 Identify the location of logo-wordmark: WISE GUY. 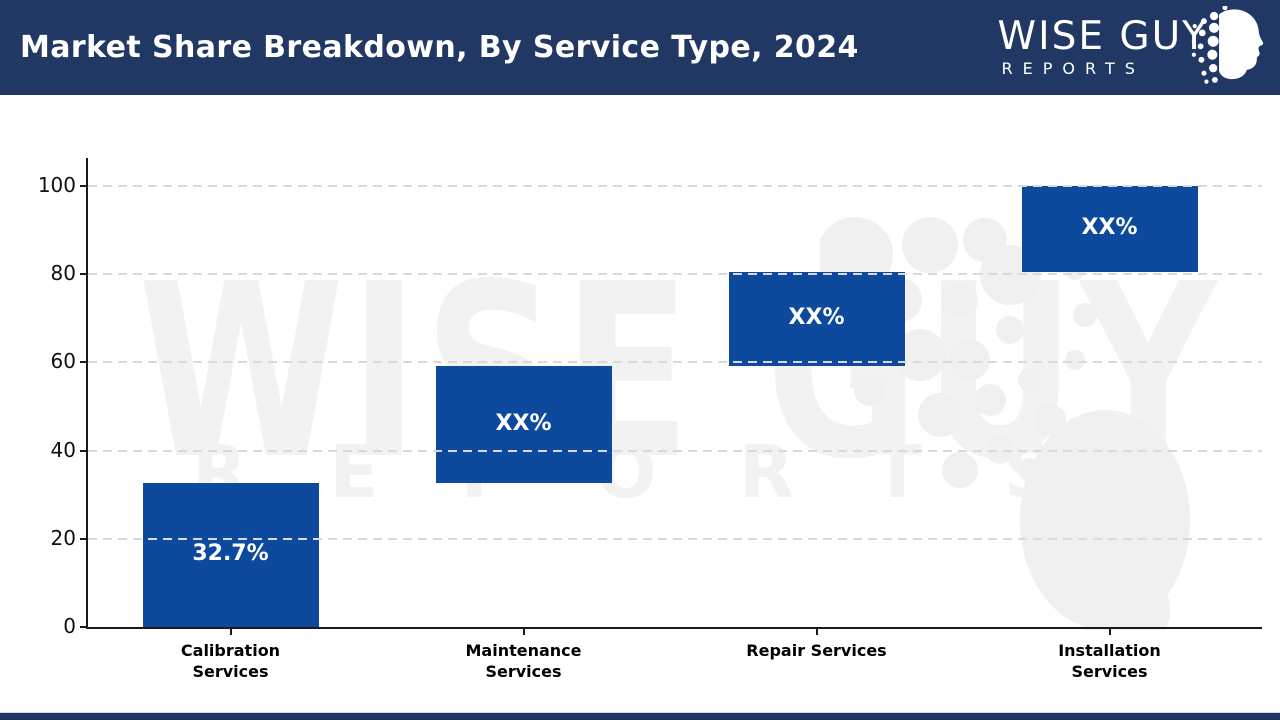
(1102, 36).